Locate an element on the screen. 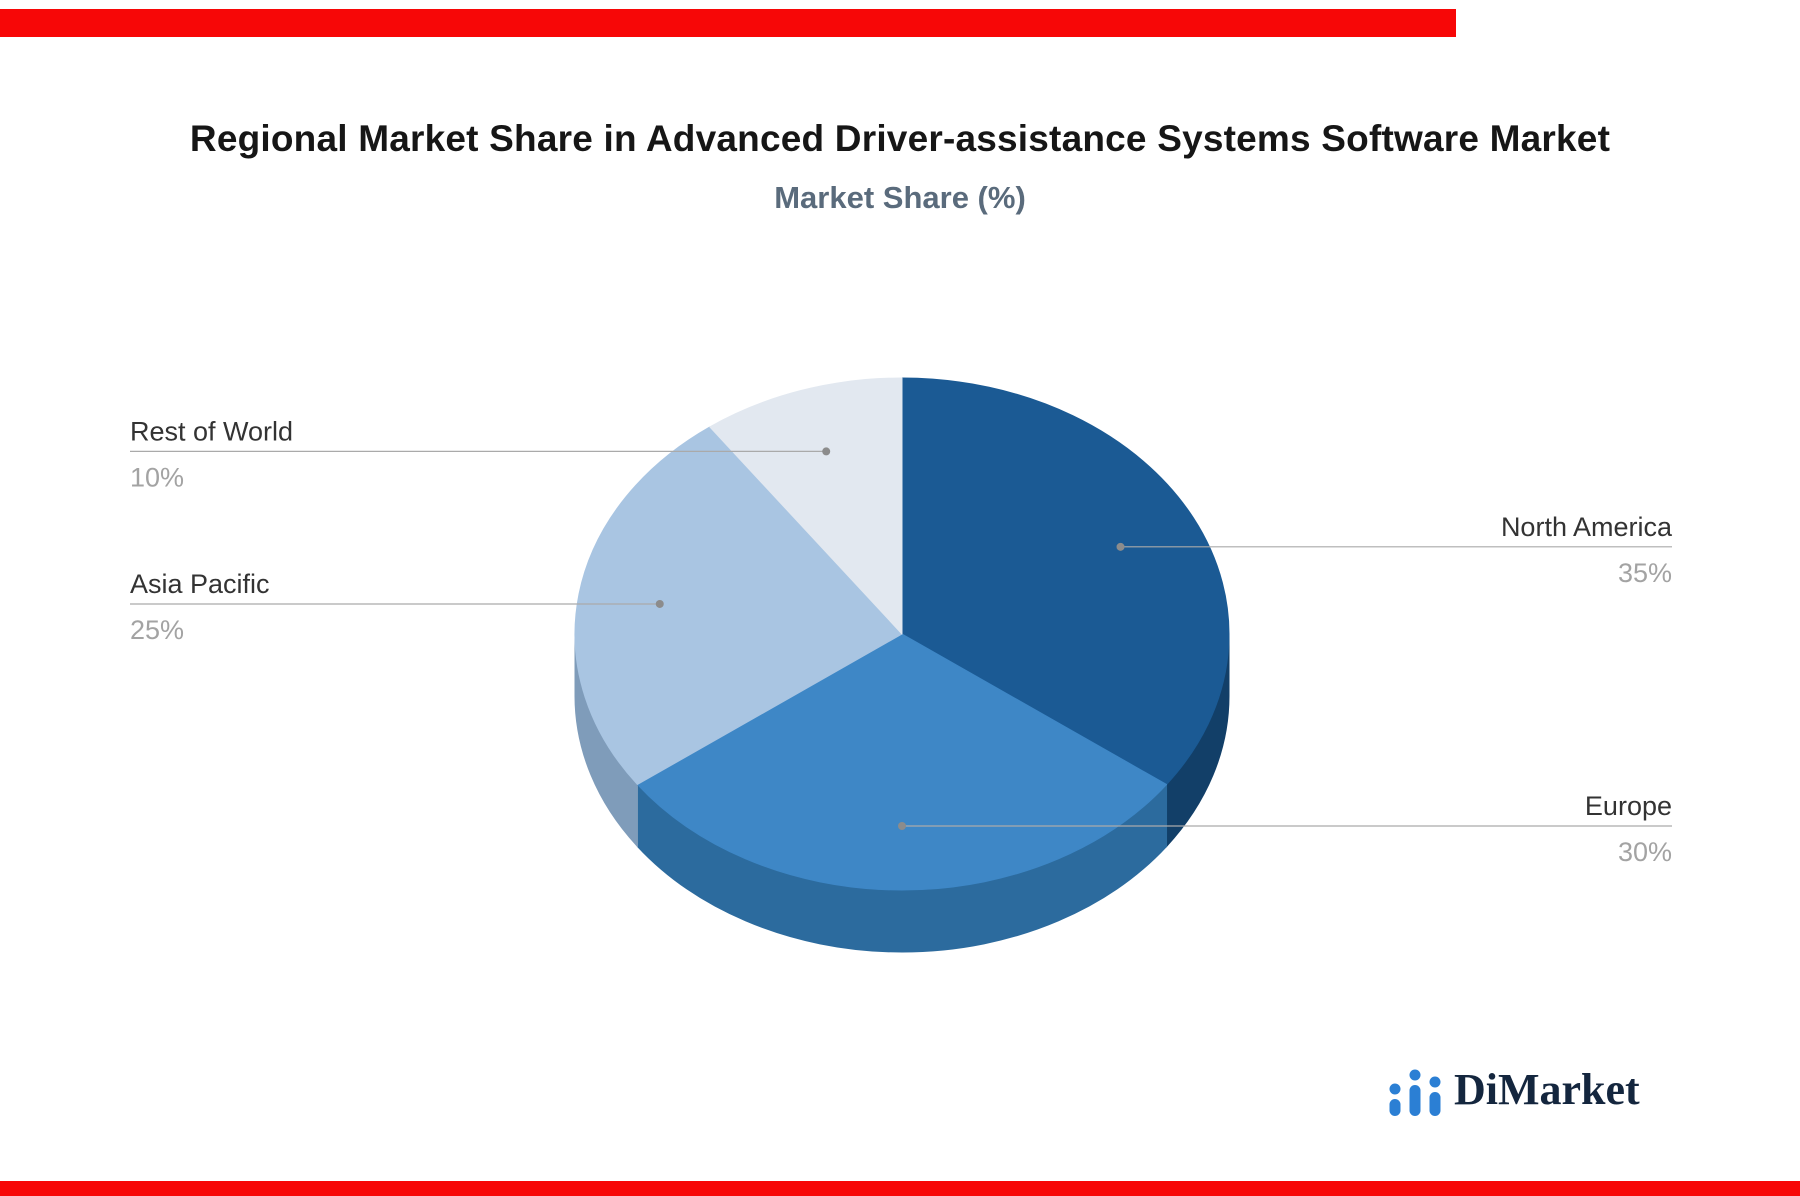  label-dot-north-america is located at coordinates (1120, 546).